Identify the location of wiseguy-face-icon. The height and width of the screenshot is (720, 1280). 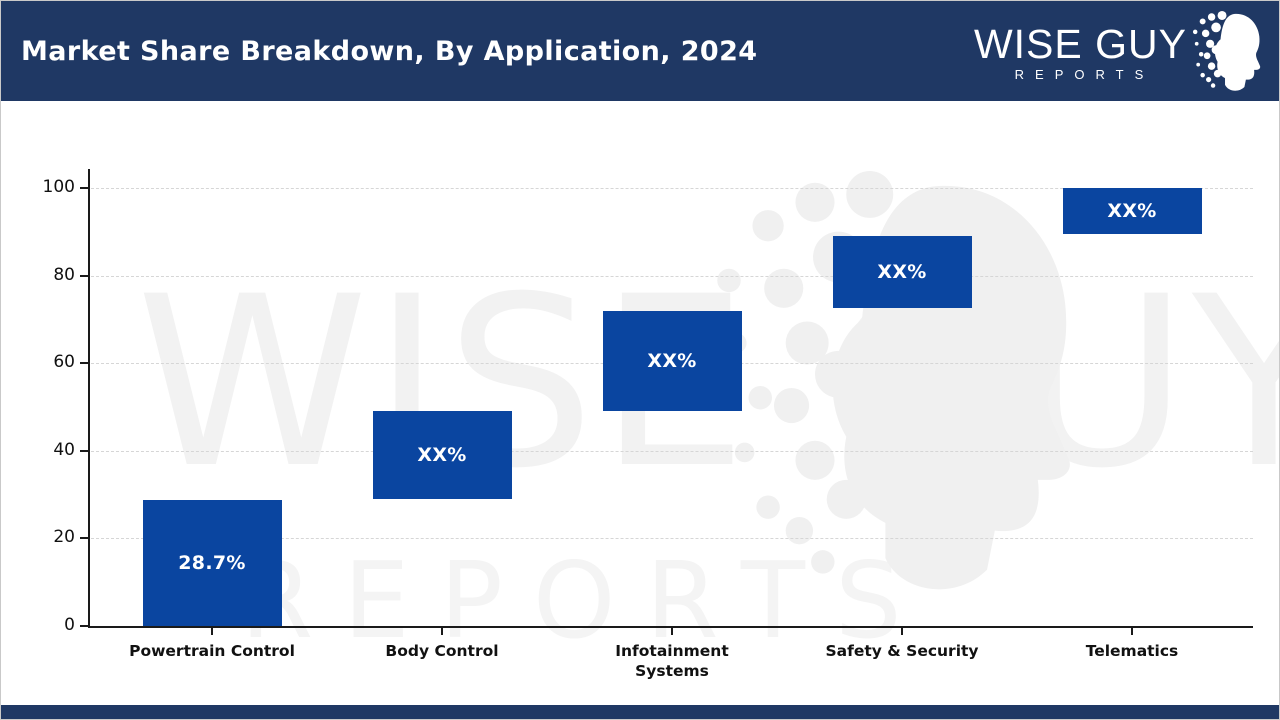
(1226, 51).